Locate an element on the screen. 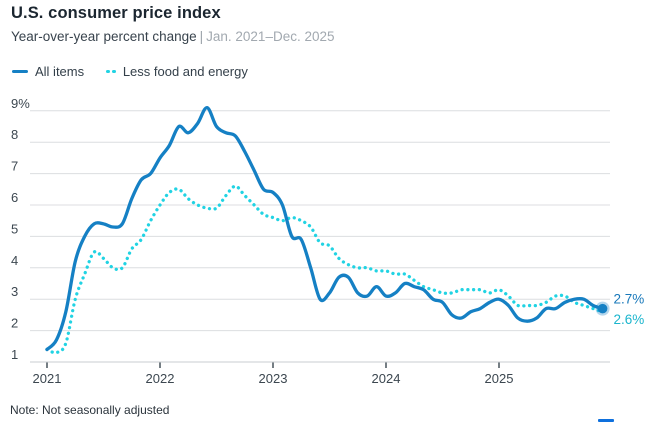 Image resolution: width=649 pixels, height=424 pixels. subtitle-date-range: Jan. 2021–Dec. 2025 is located at coordinates (270, 36).